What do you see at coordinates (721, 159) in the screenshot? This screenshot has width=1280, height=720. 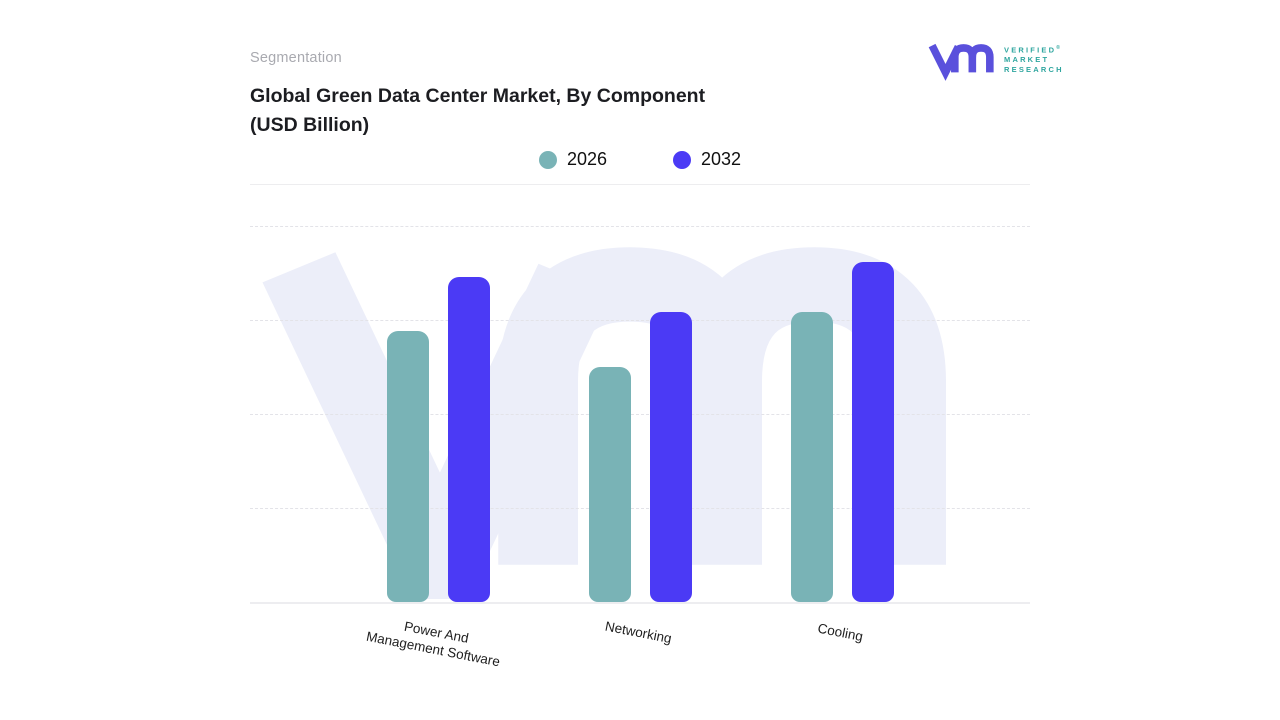 I see `legend-label: 2032` at bounding box center [721, 159].